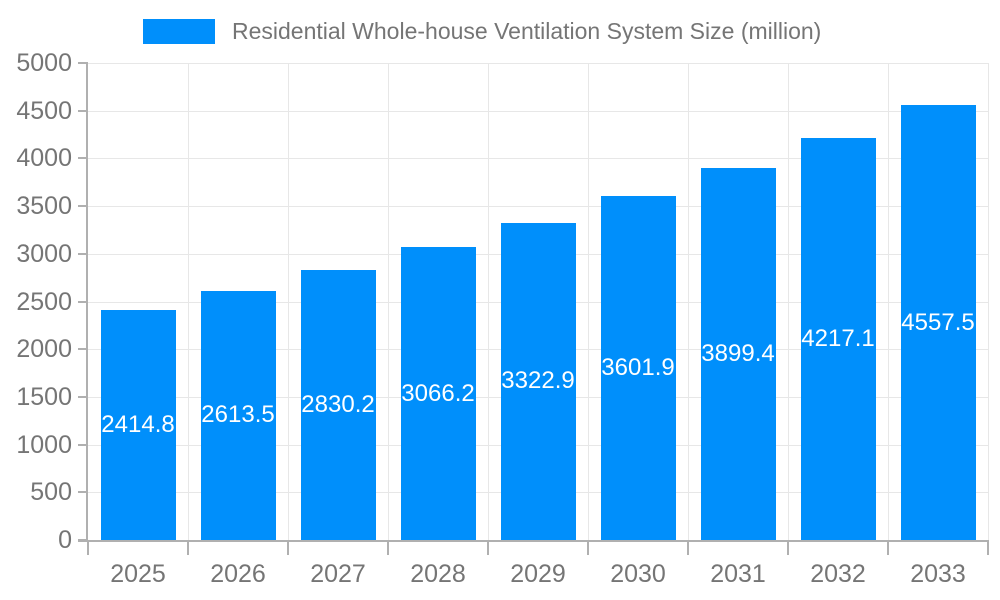 This screenshot has height=600, width=1000. What do you see at coordinates (44, 445) in the screenshot?
I see `y-axis-label: 1000` at bounding box center [44, 445].